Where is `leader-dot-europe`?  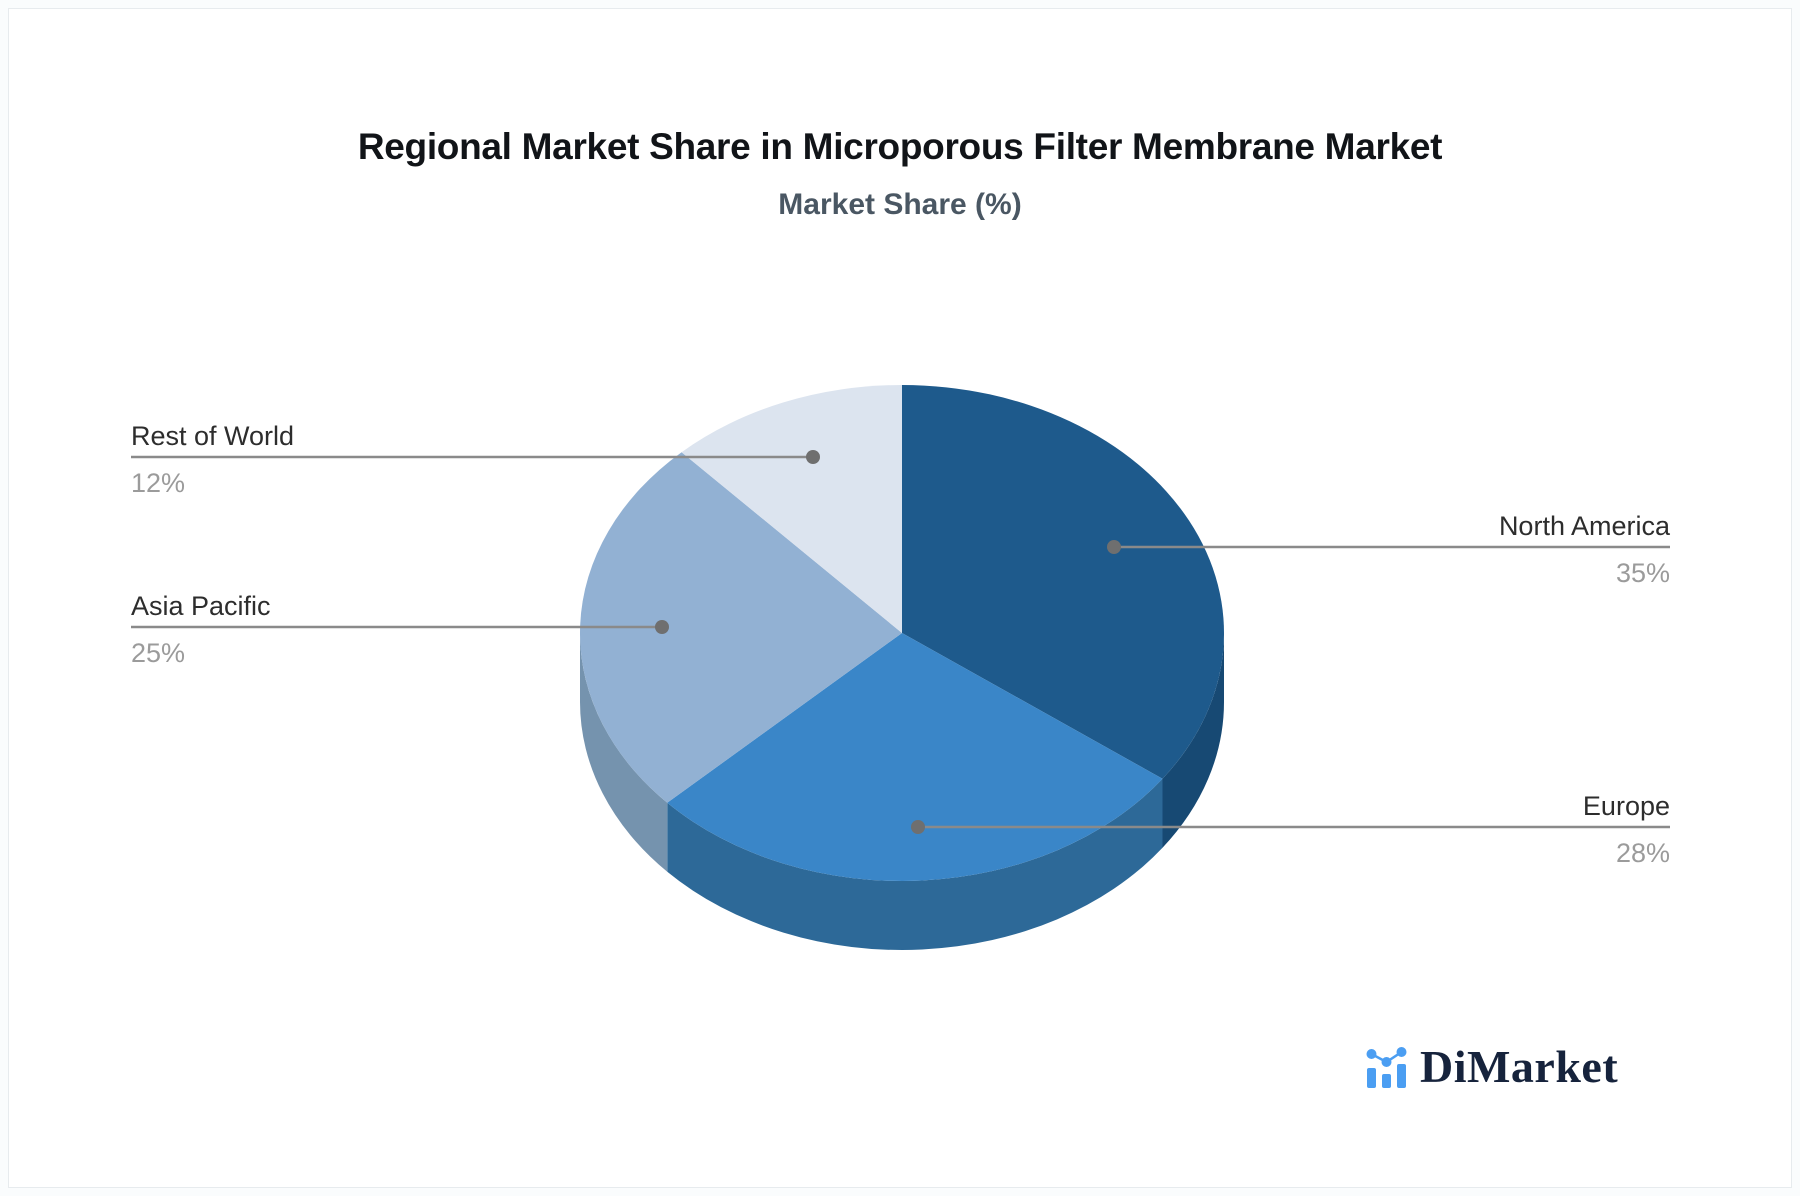
leader-dot-europe is located at coordinates (918, 827).